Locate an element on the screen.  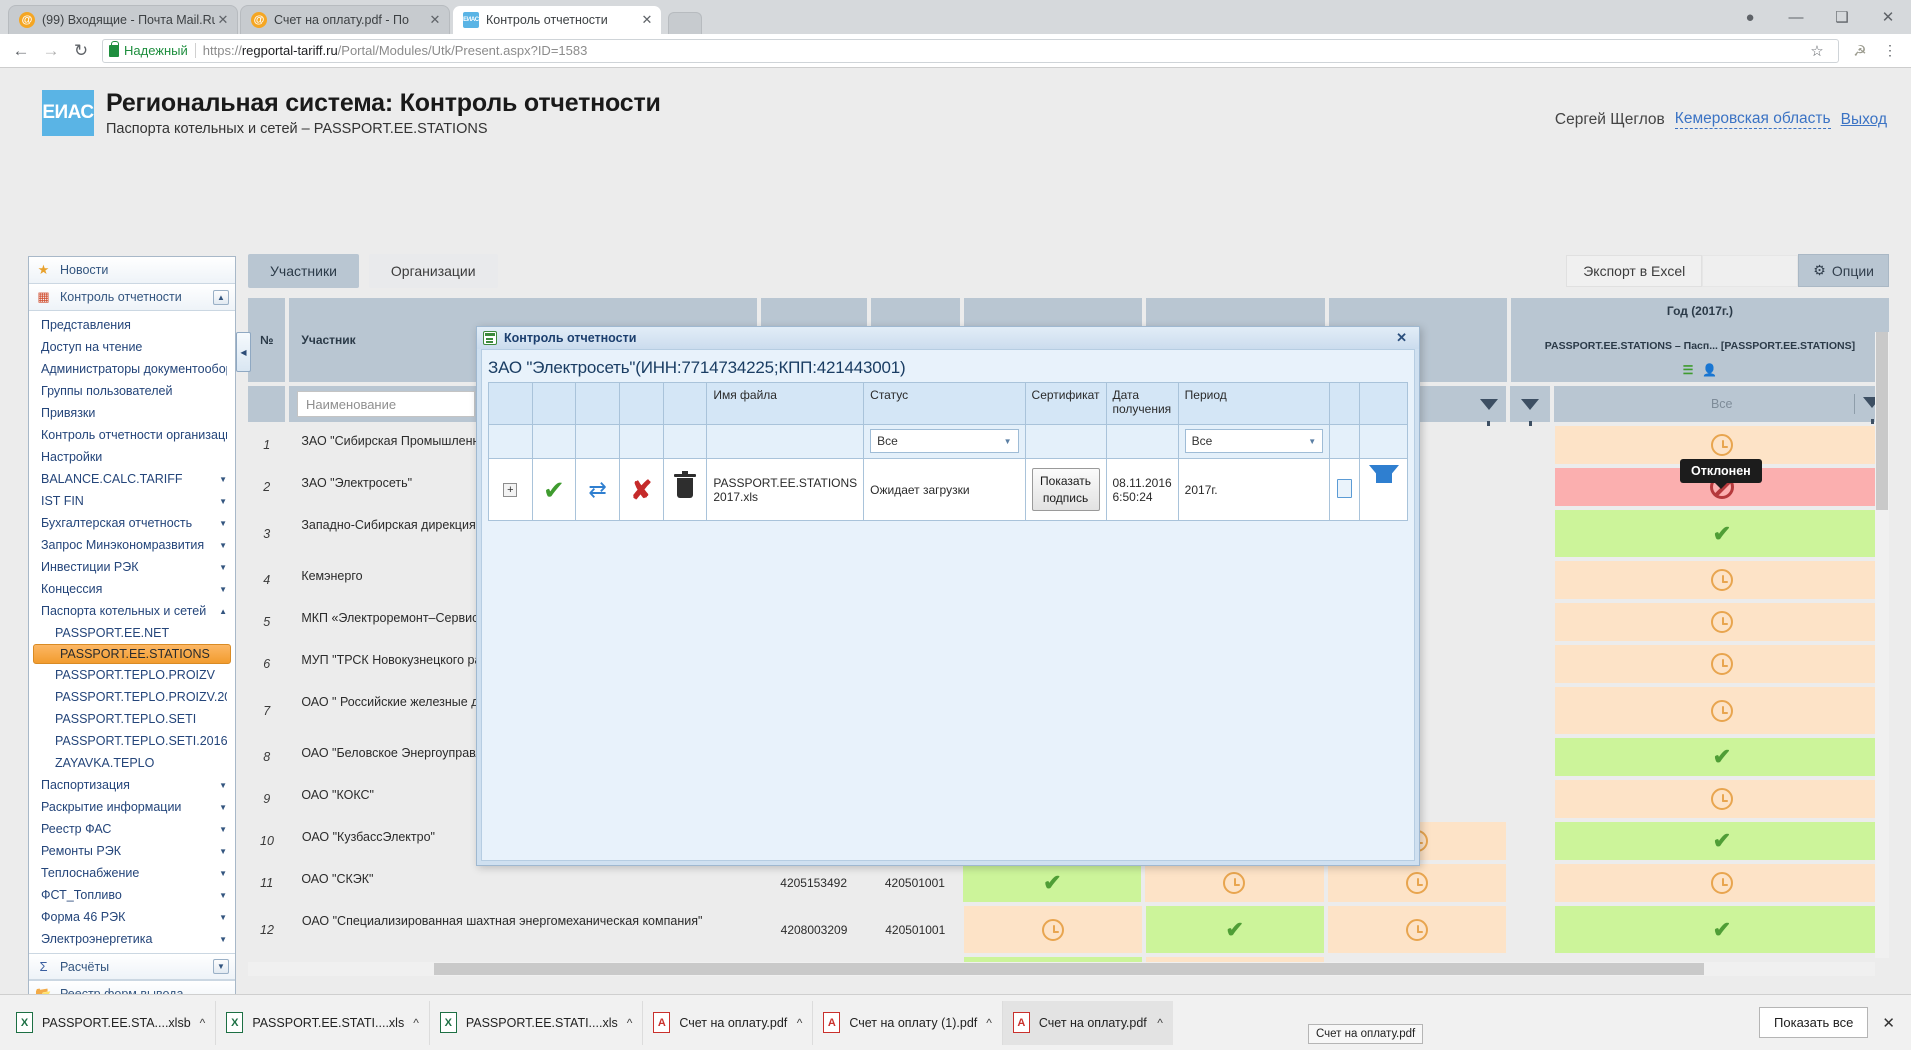
region-link: Кемеровская область is located at coordinates (1752, 119).